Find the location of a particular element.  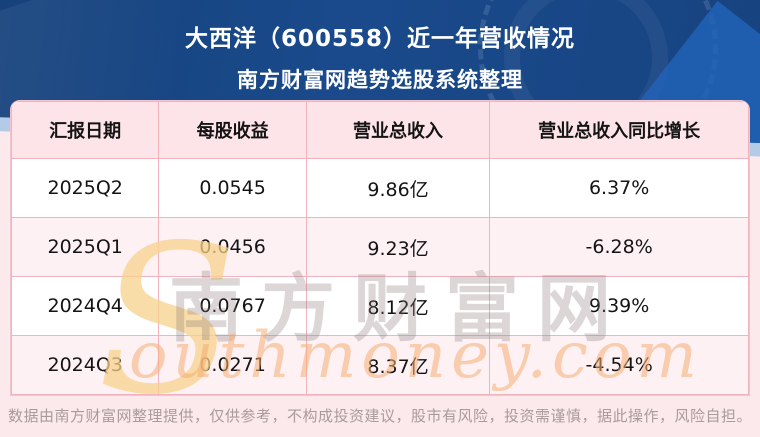

table-header-row: 汇报日期 每股收益 营业总收入 营业总收入同比增长 is located at coordinates (380, 130).